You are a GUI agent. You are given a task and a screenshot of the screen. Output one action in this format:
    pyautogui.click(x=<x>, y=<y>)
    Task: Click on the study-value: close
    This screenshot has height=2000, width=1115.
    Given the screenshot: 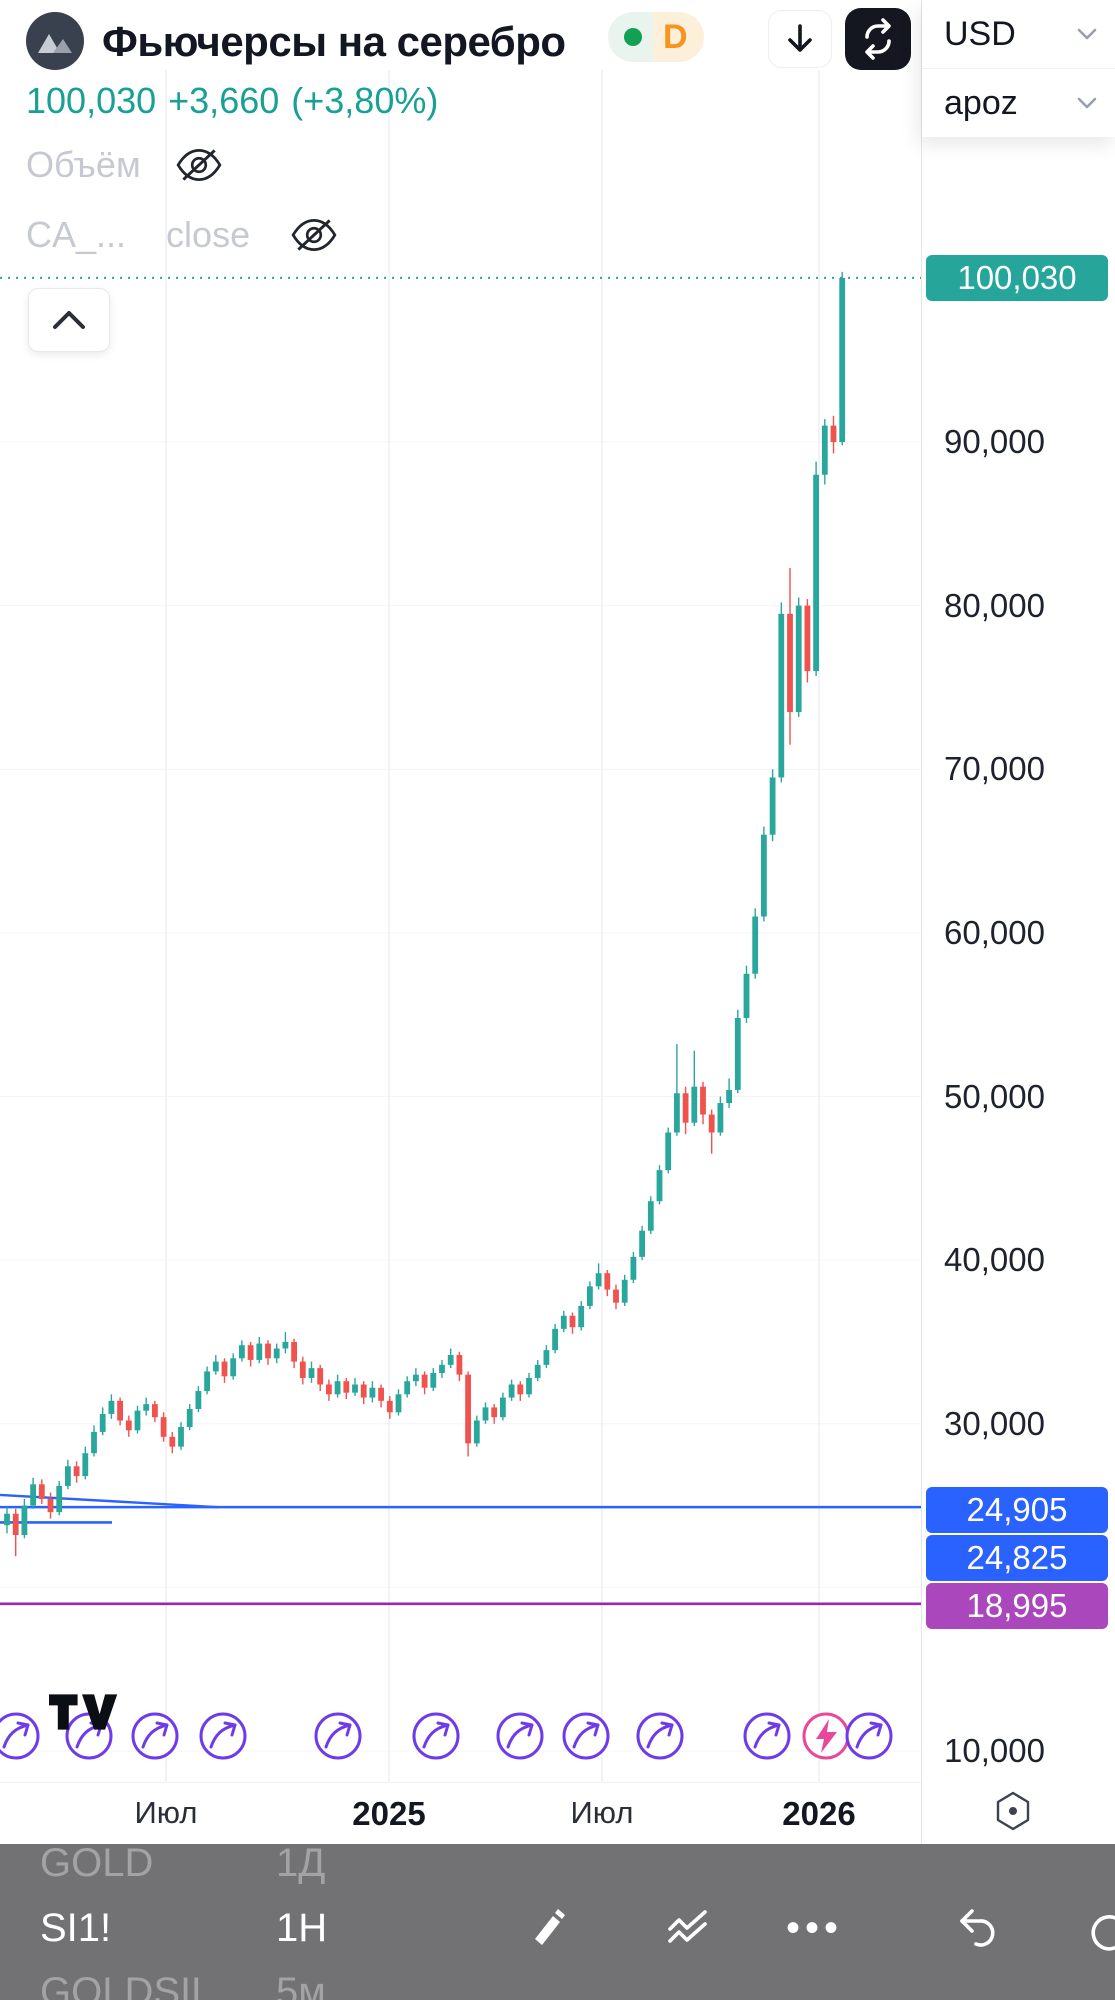 What is the action you would take?
    pyautogui.click(x=208, y=234)
    